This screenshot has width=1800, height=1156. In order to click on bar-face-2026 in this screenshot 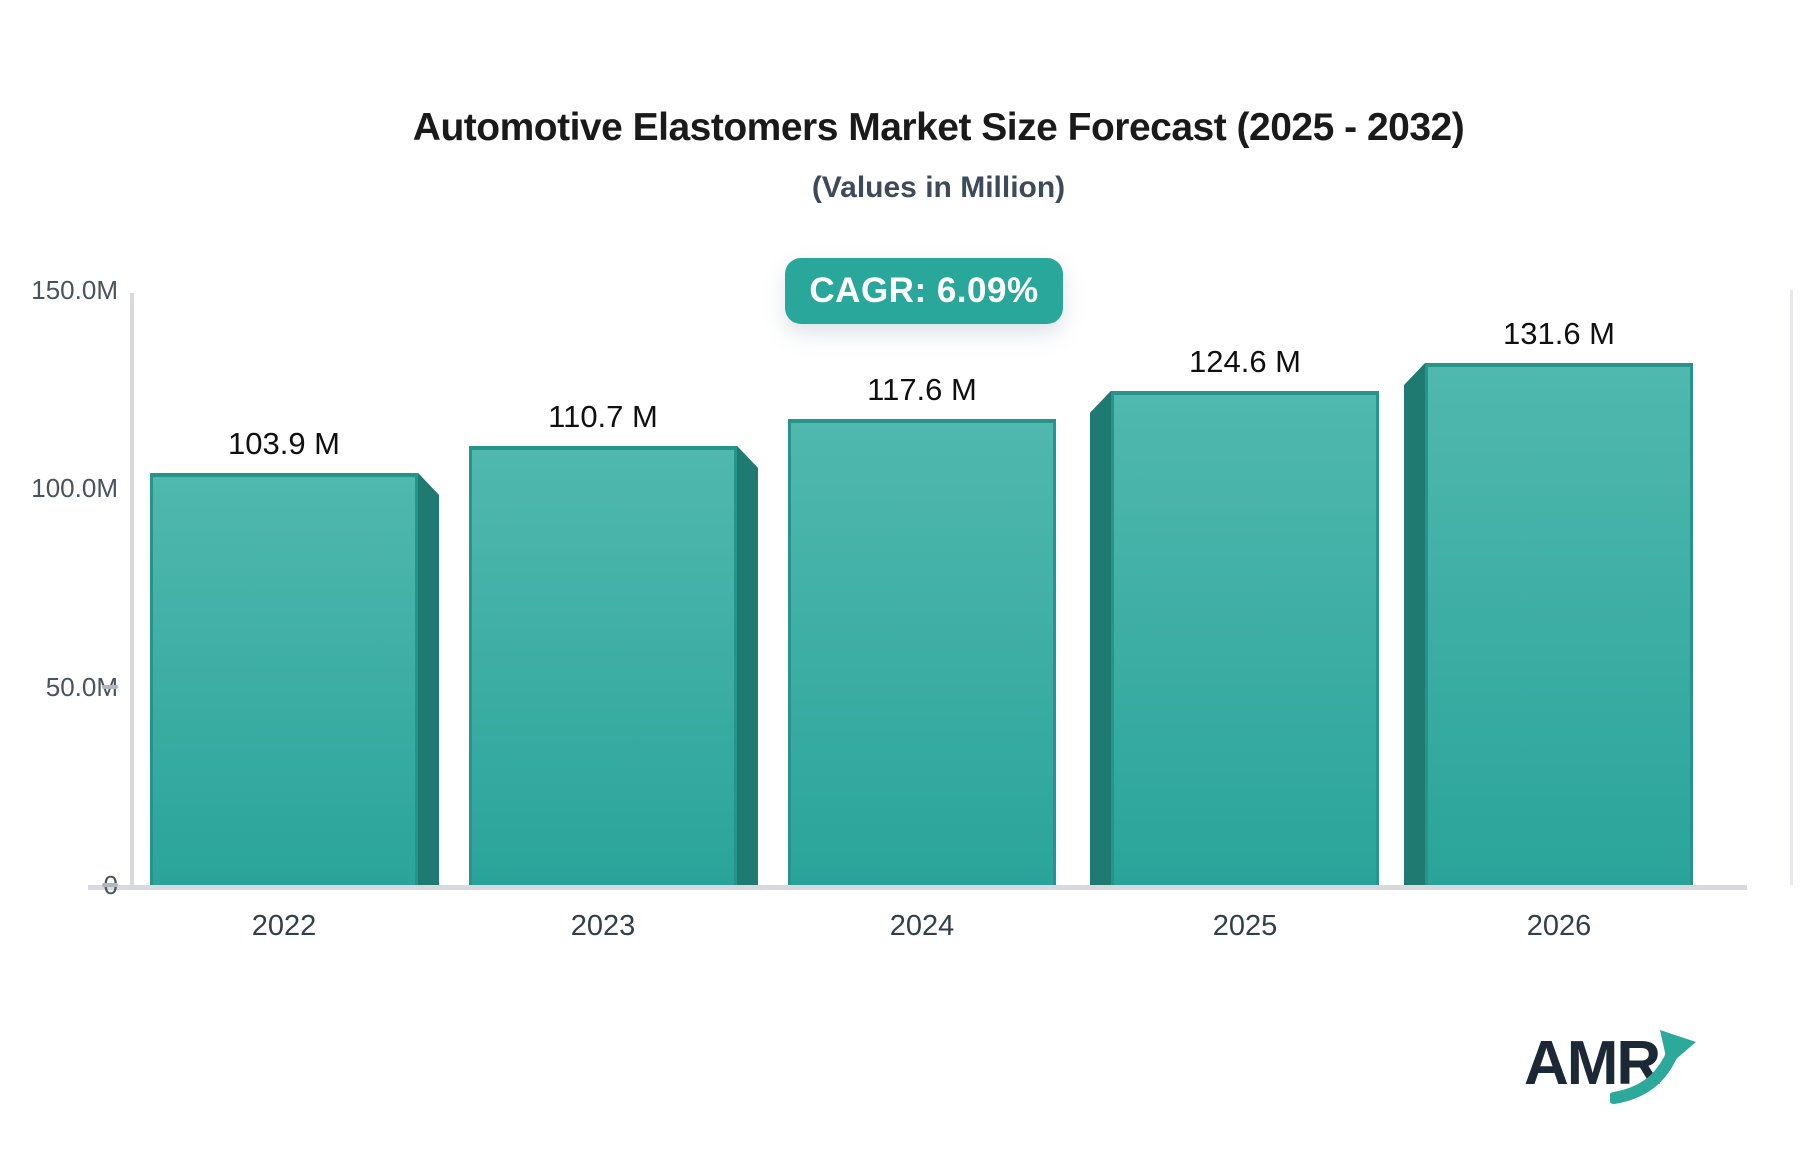, I will do `click(1559, 624)`.